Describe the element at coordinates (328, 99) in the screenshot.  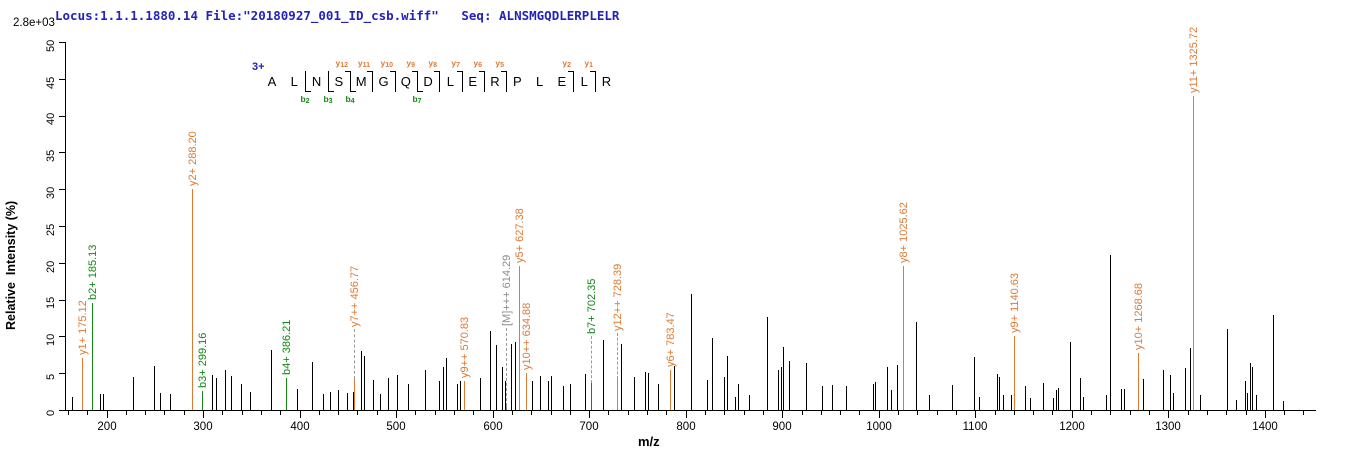
I see `sequence-b-ion-label: b3` at that location.